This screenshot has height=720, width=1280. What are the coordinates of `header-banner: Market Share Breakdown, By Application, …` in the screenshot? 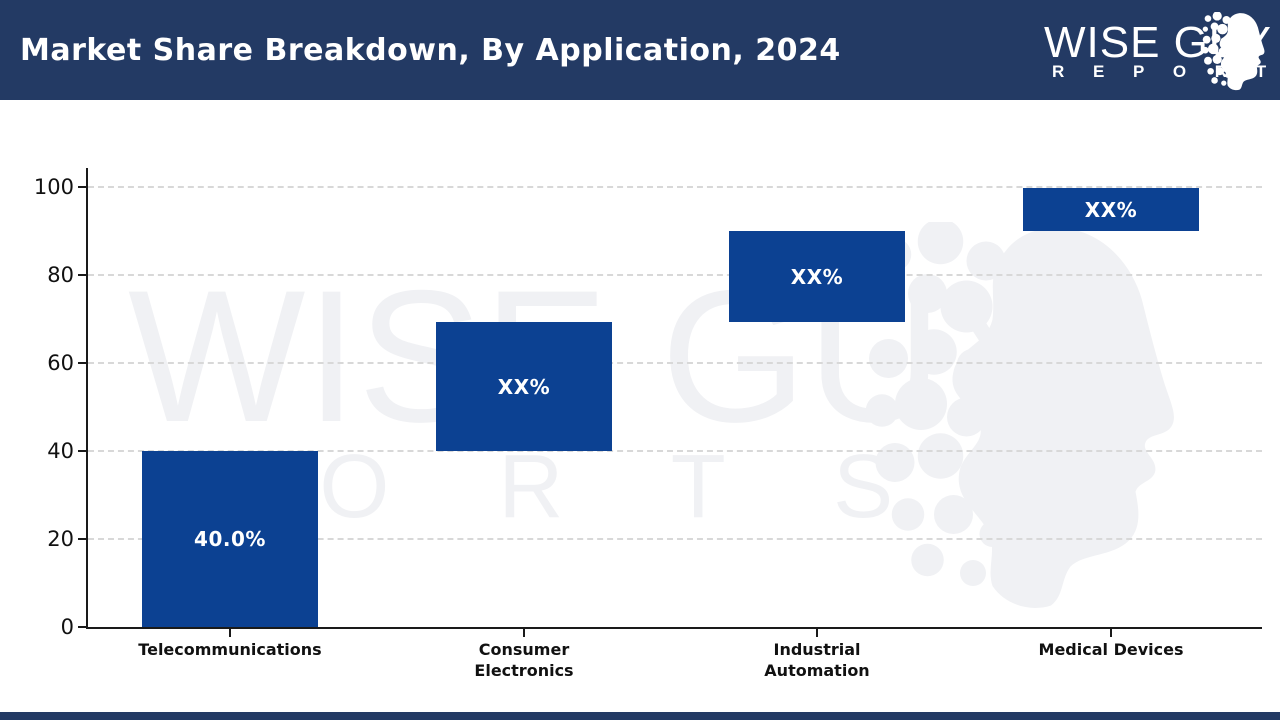 It's located at (640, 50).